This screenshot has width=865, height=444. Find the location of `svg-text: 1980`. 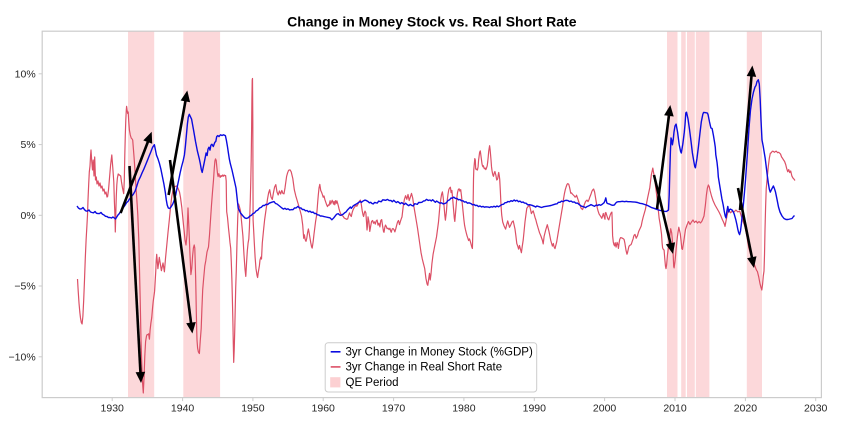

svg-text: 1980 is located at coordinates (464, 408).